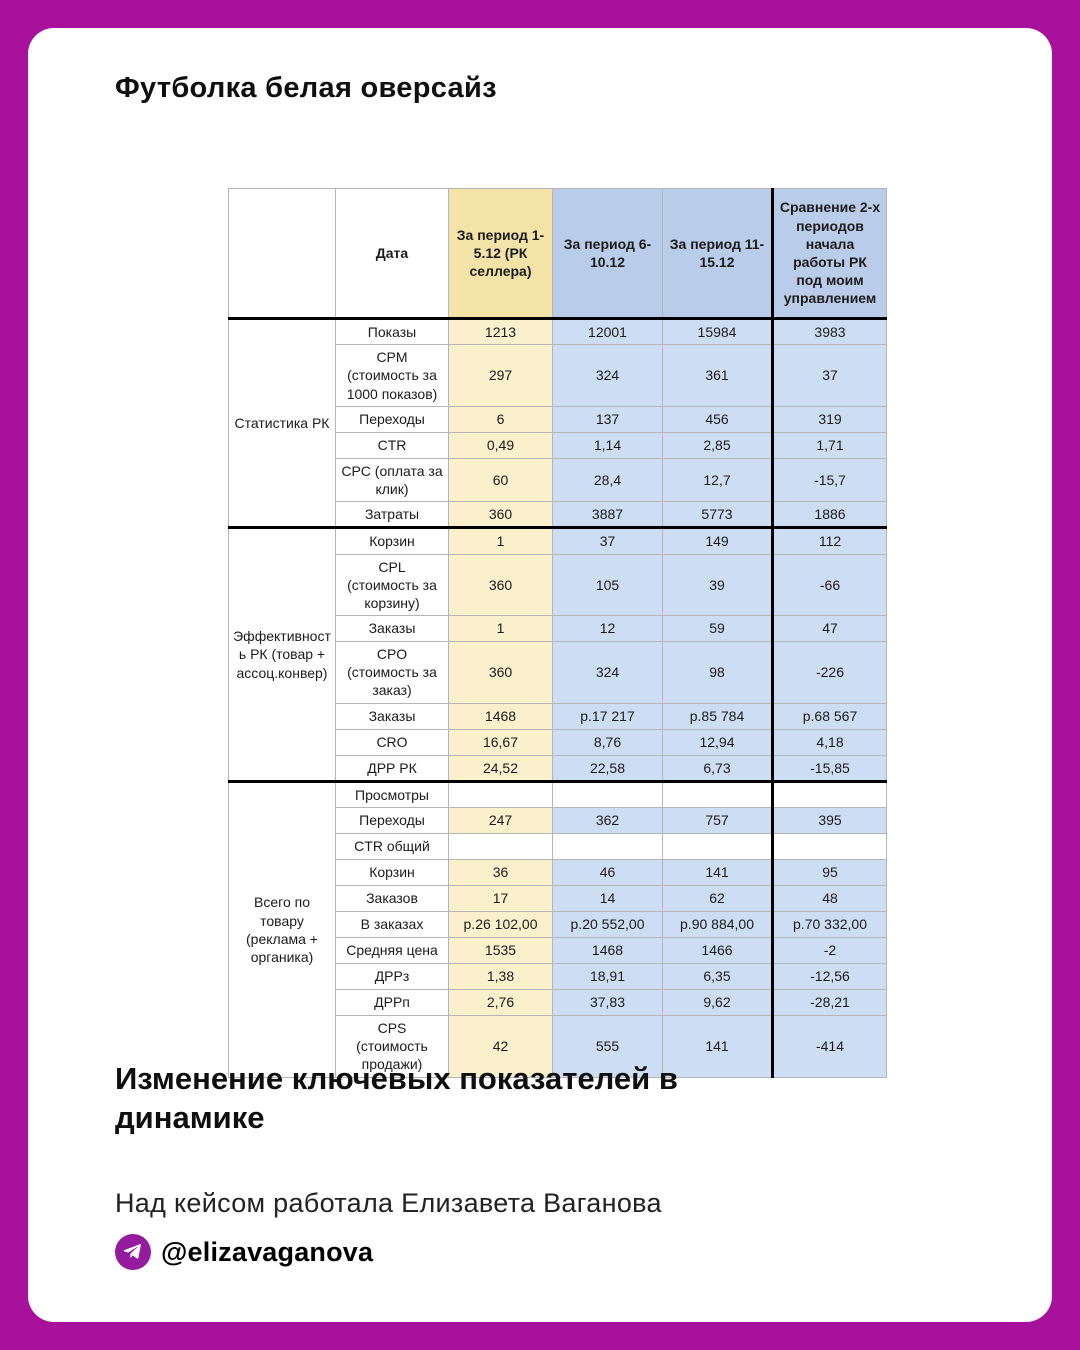  I want to click on table-row: CPC (оплата за клик) 60 28,4 12,7 -15,7, so click(558, 480).